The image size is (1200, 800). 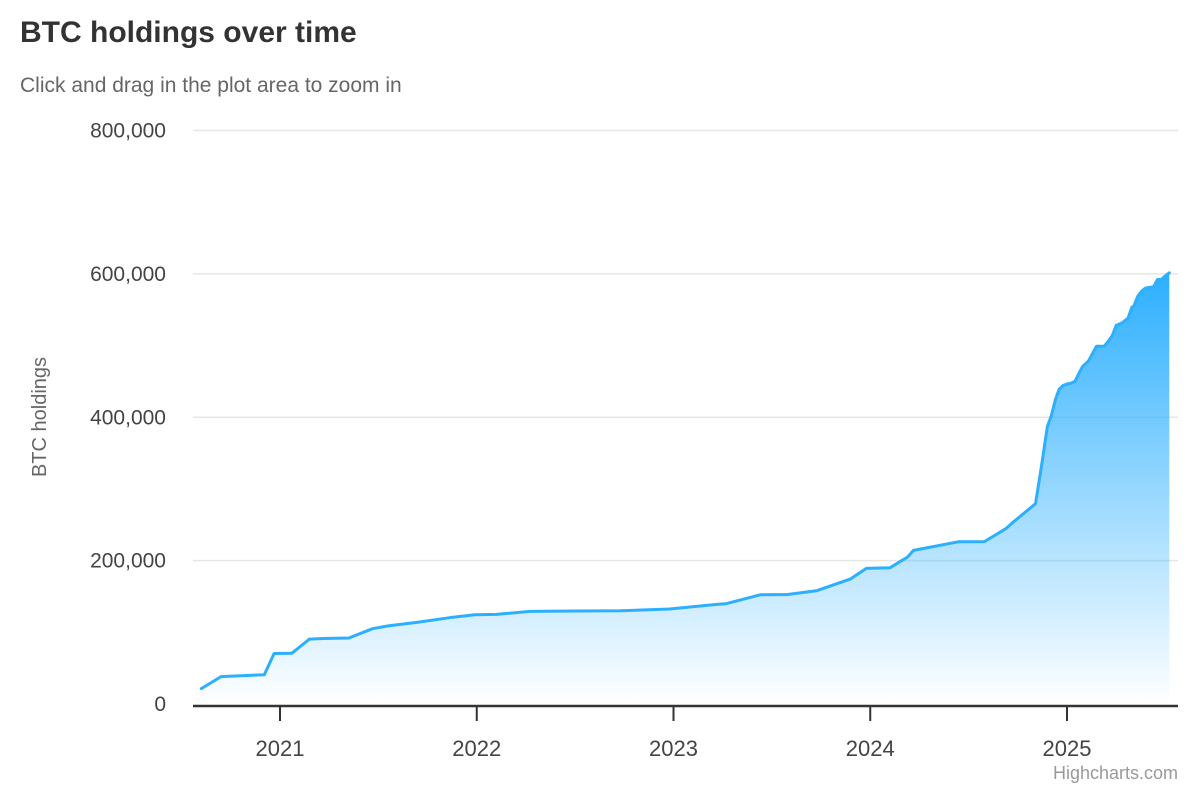 I want to click on y-axis-title: BTC holdings, so click(x=40, y=417).